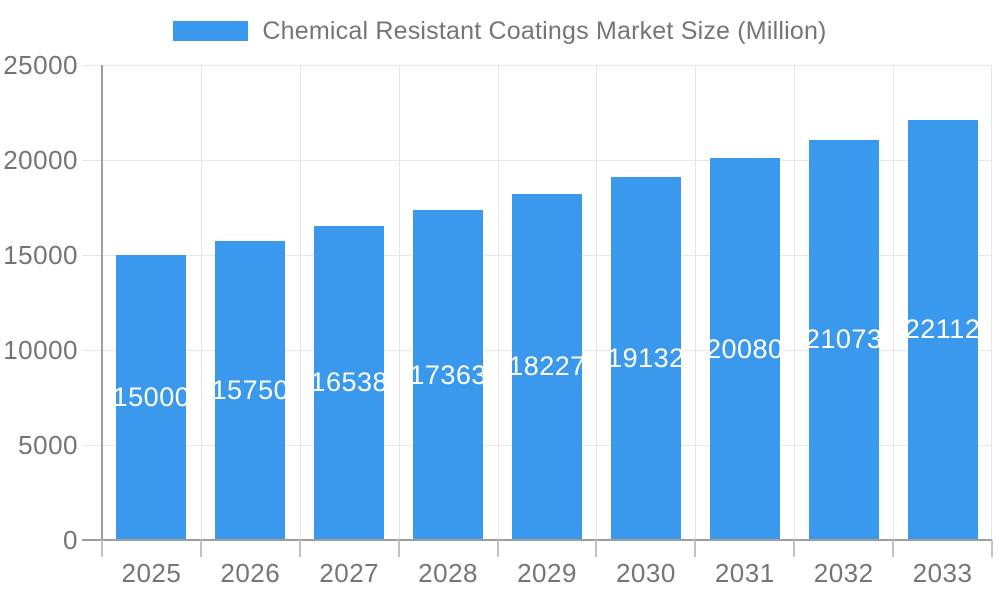  What do you see at coordinates (250, 573) in the screenshot?
I see `x-axis-tick-label: 2026` at bounding box center [250, 573].